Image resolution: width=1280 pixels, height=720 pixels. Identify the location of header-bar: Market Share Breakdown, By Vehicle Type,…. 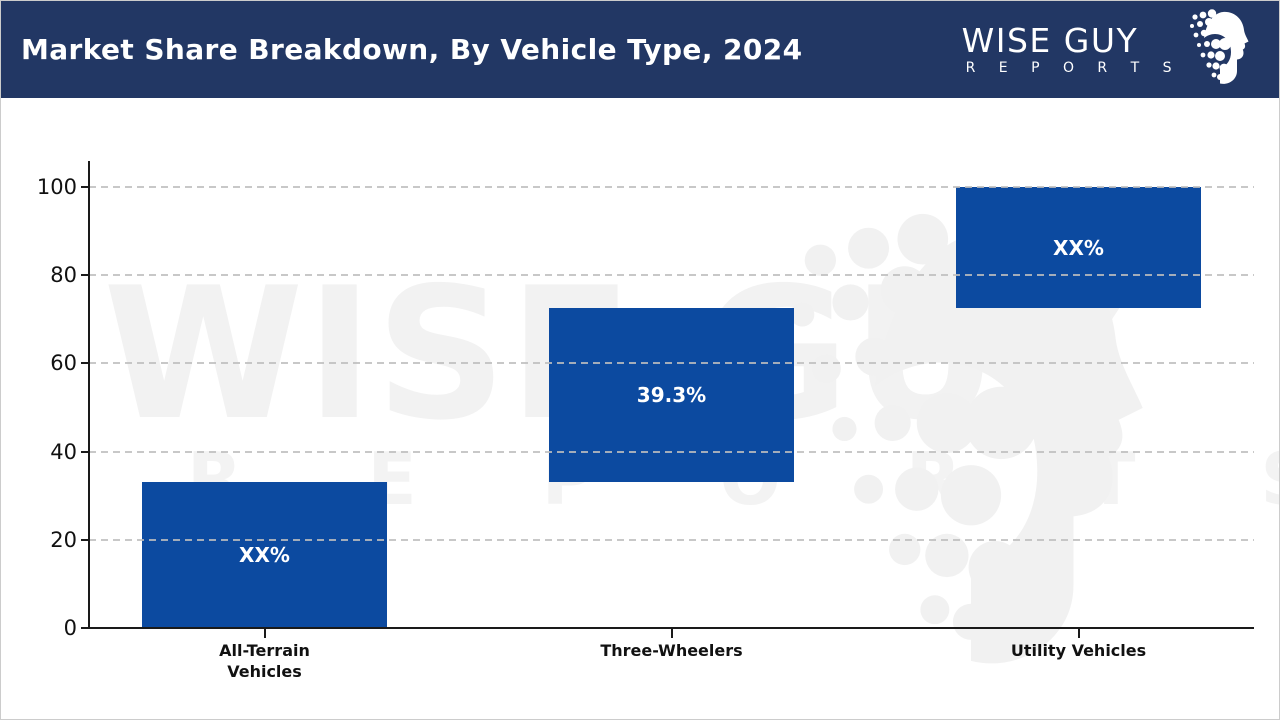
(640, 49).